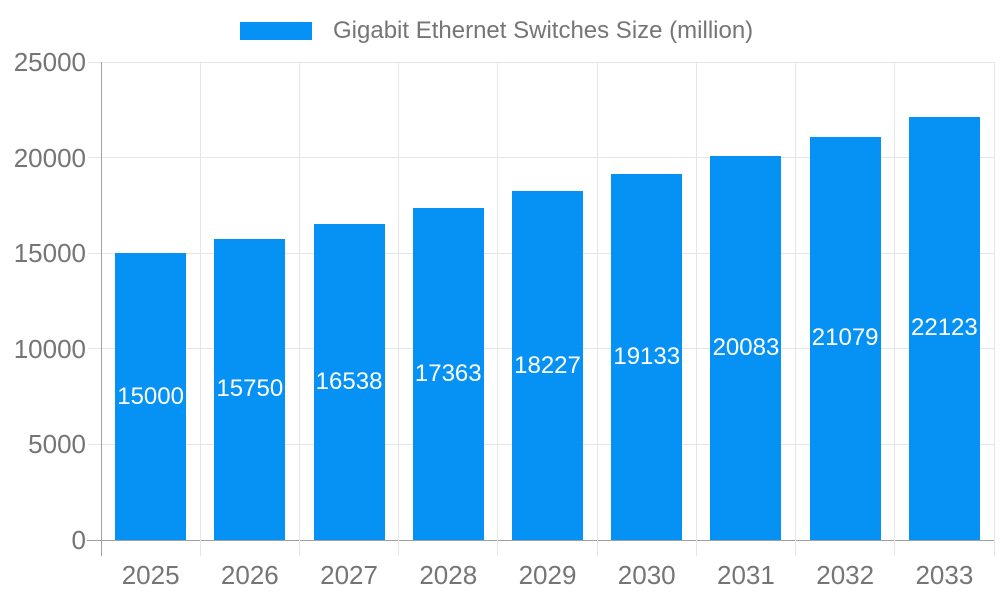 The image size is (1000, 600). Describe the element at coordinates (101, 309) in the screenshot. I see `y-axis-line` at that location.